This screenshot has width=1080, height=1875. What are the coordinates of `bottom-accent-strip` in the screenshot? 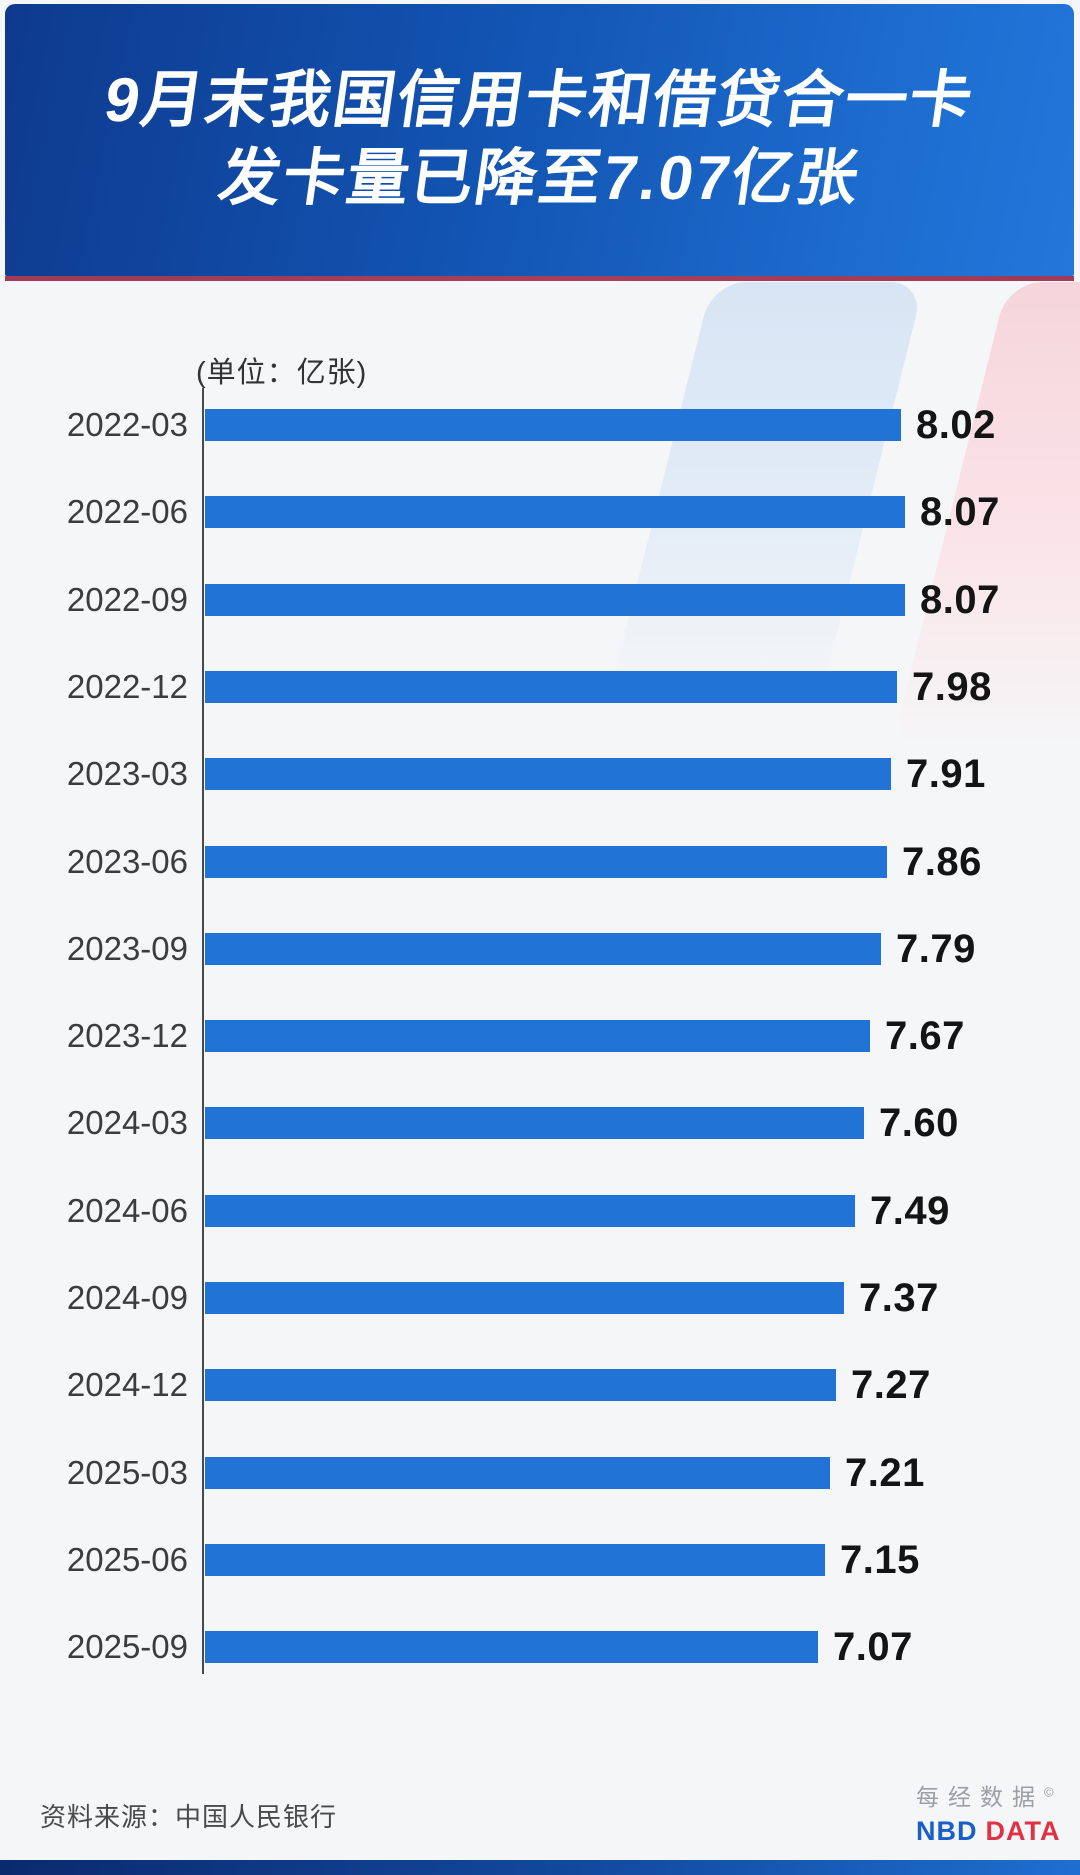 It's located at (540, 1867).